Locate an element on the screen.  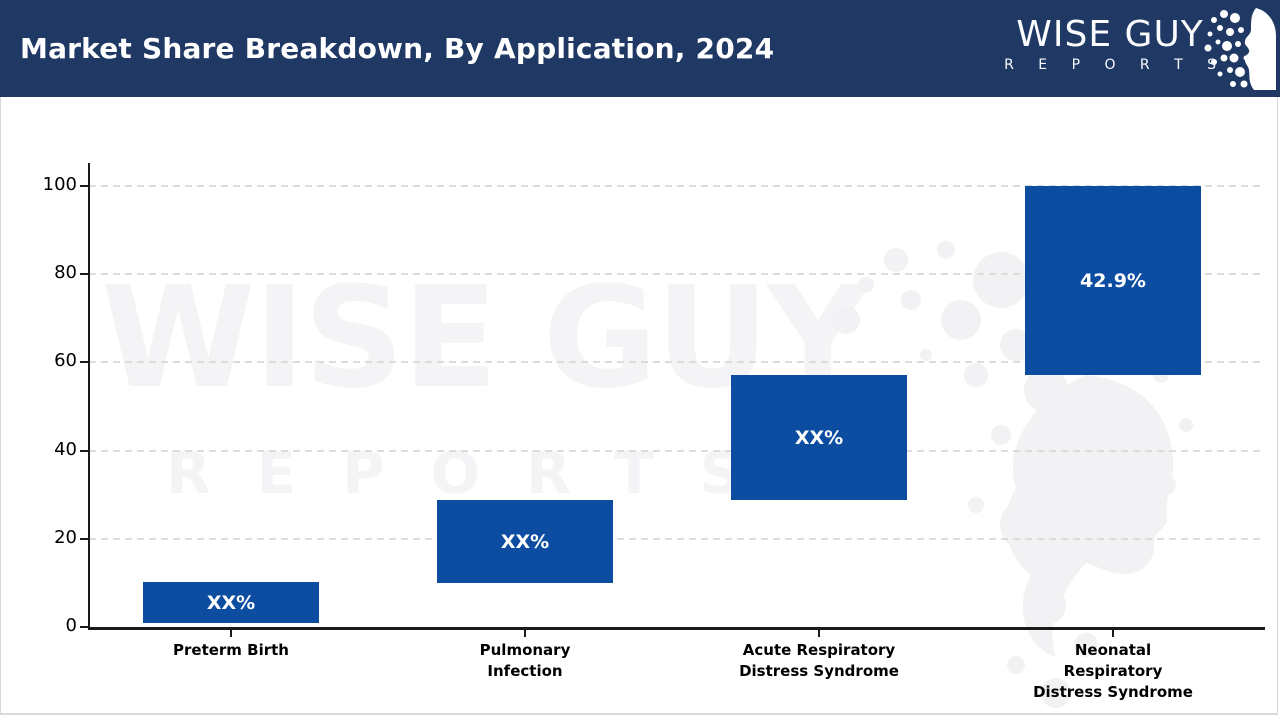
y-tick-label-100: 100 is located at coordinates (59, 184).